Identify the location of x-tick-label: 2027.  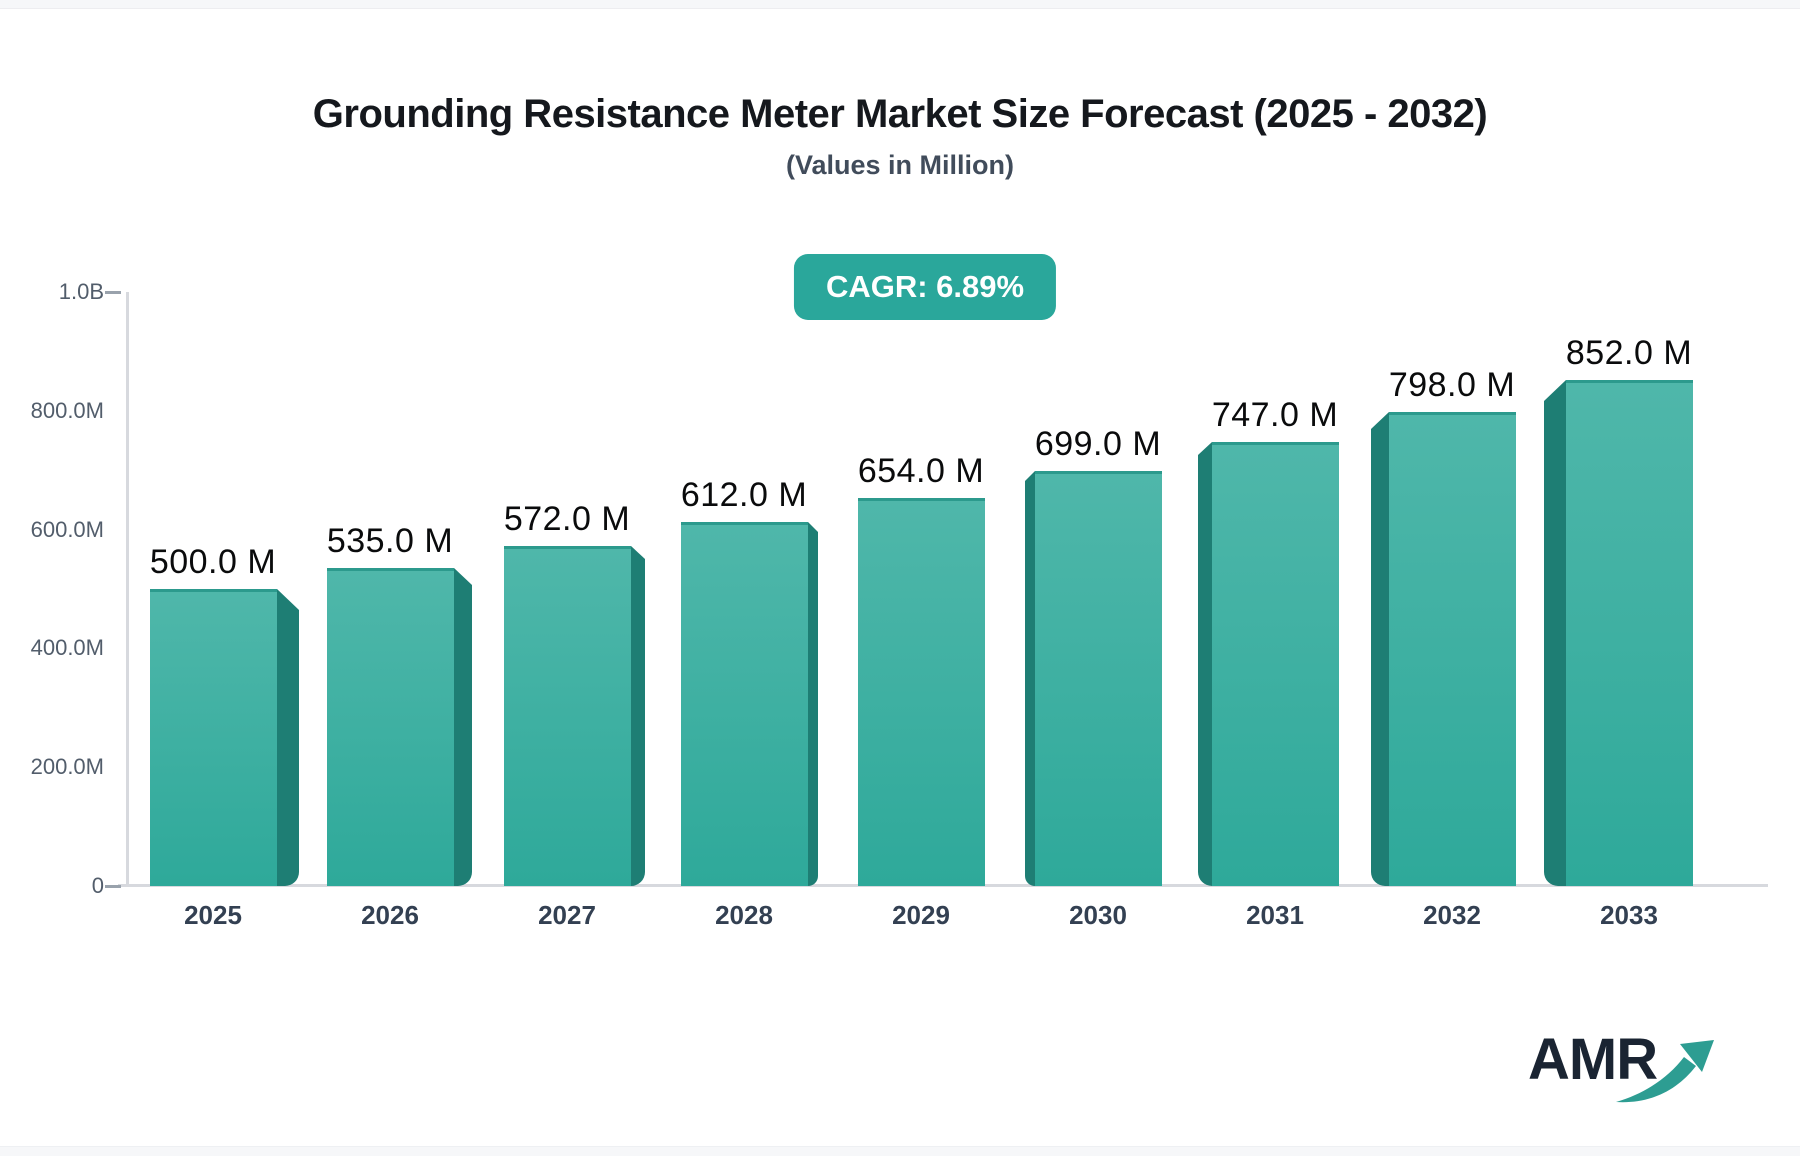
(567, 915).